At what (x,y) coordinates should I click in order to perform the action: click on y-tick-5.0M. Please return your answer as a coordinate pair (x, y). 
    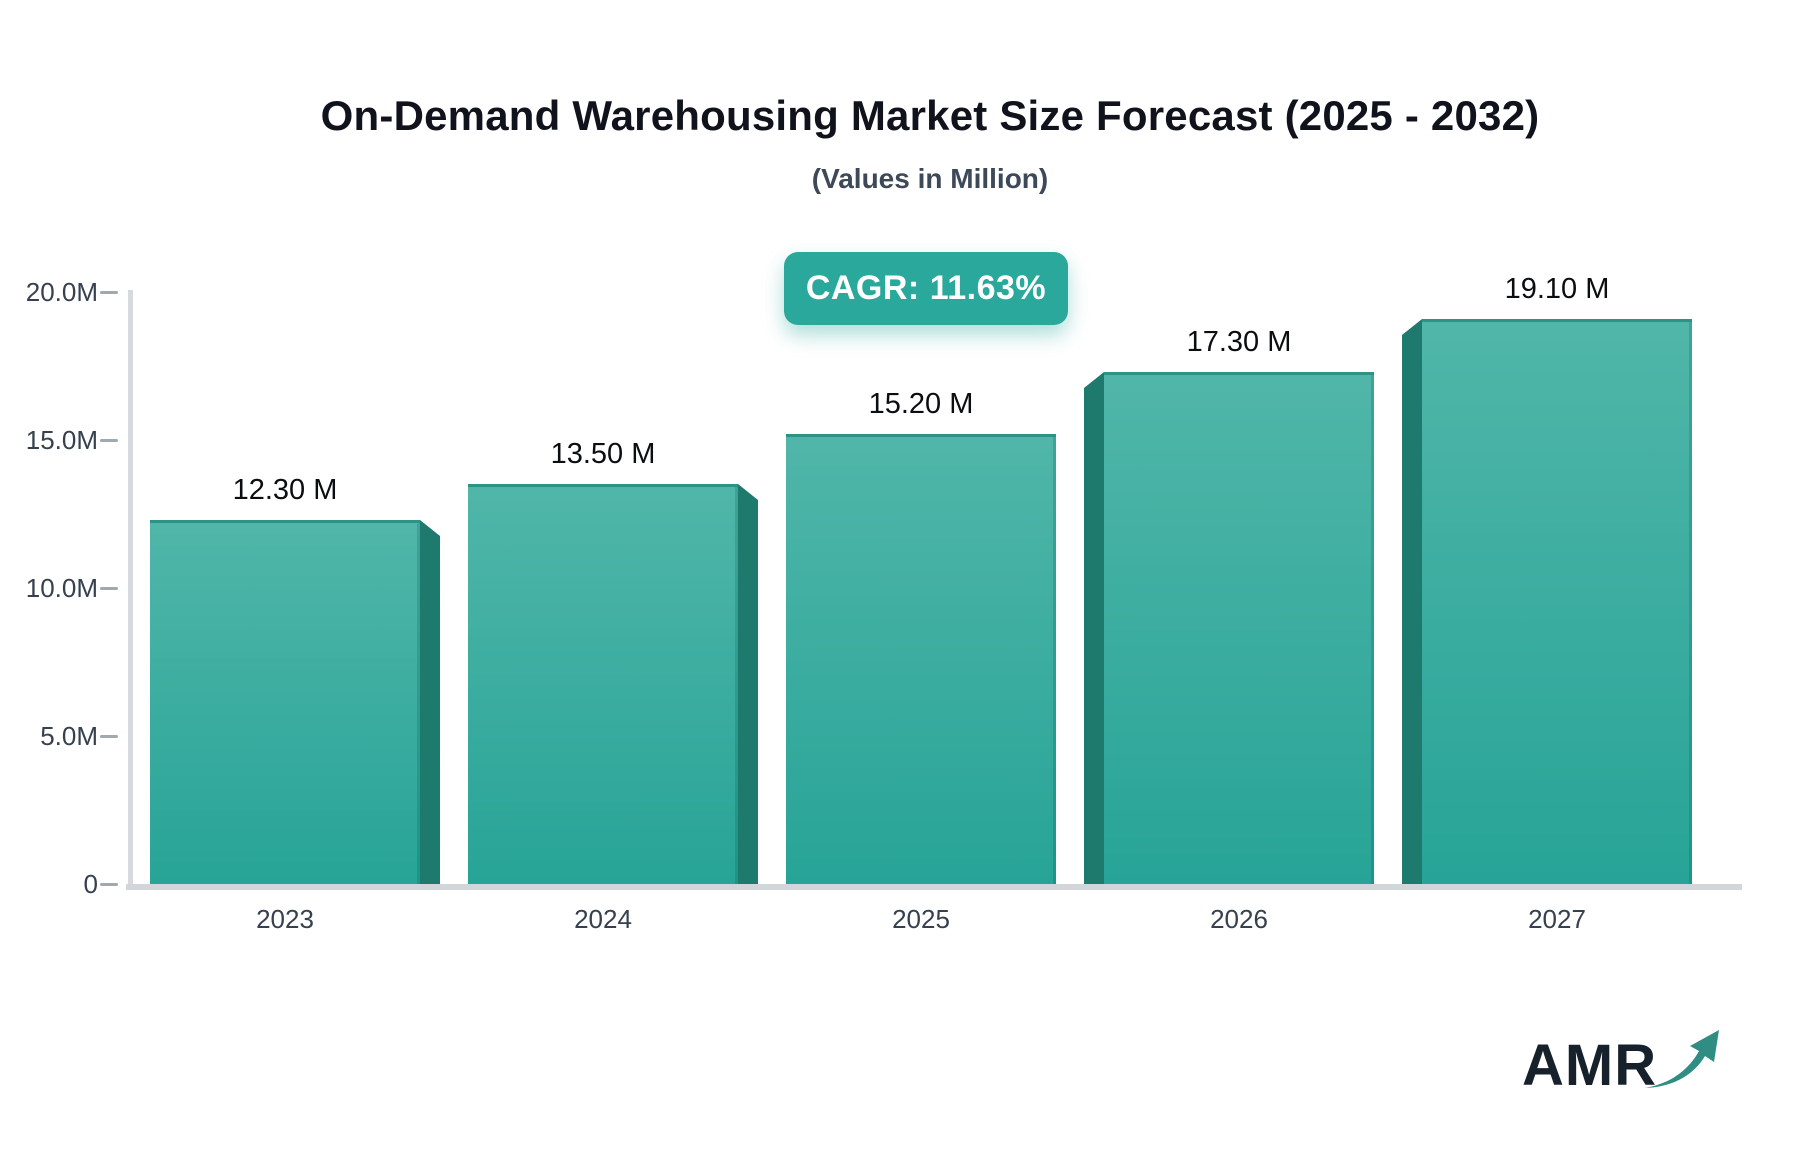
    Looking at the image, I should click on (109, 736).